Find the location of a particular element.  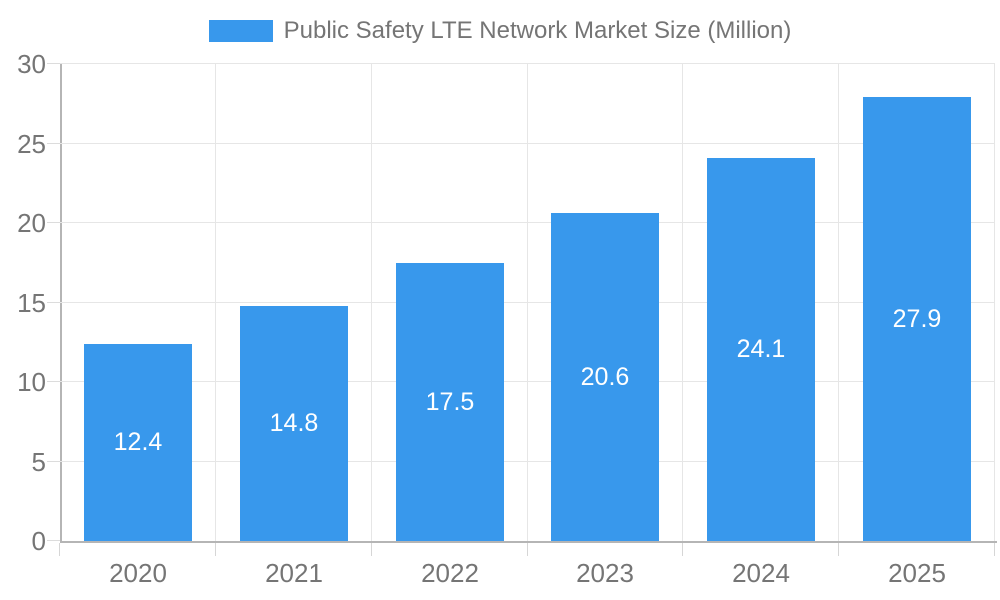

bar-value-label: 24.1 is located at coordinates (761, 349).